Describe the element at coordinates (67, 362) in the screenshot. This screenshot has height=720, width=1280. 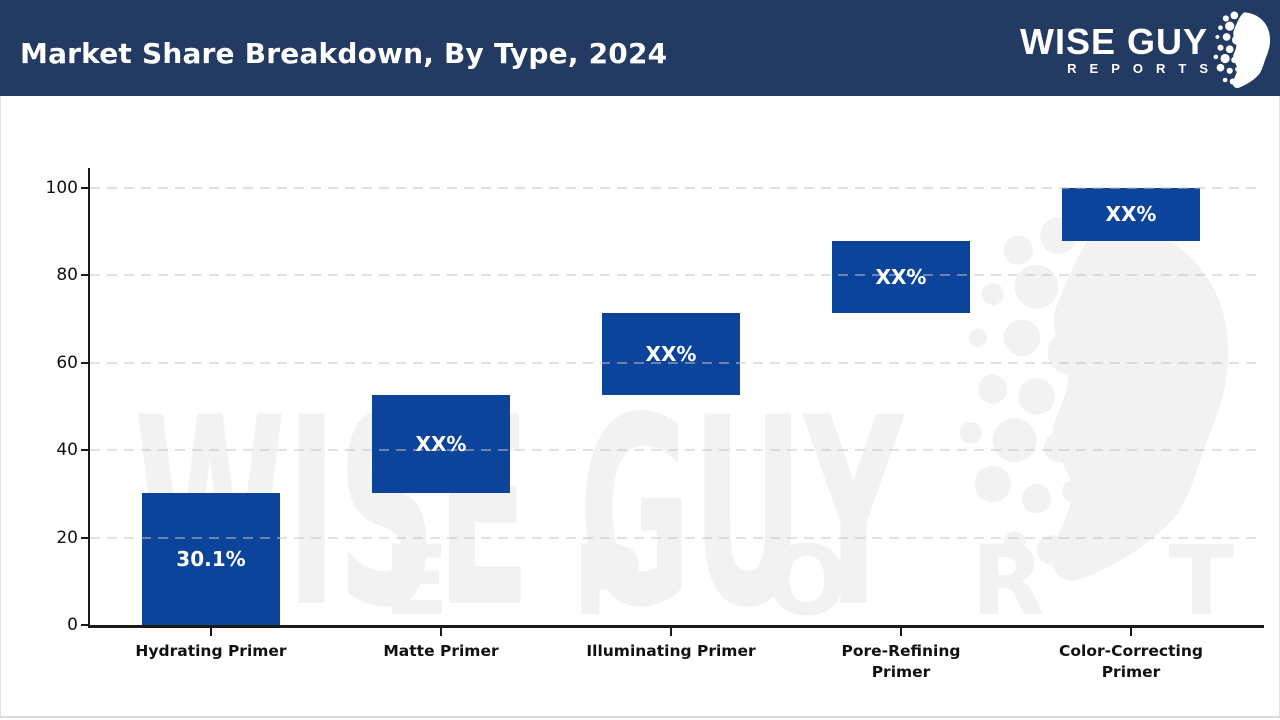
I see `y-tick-label: 60` at that location.